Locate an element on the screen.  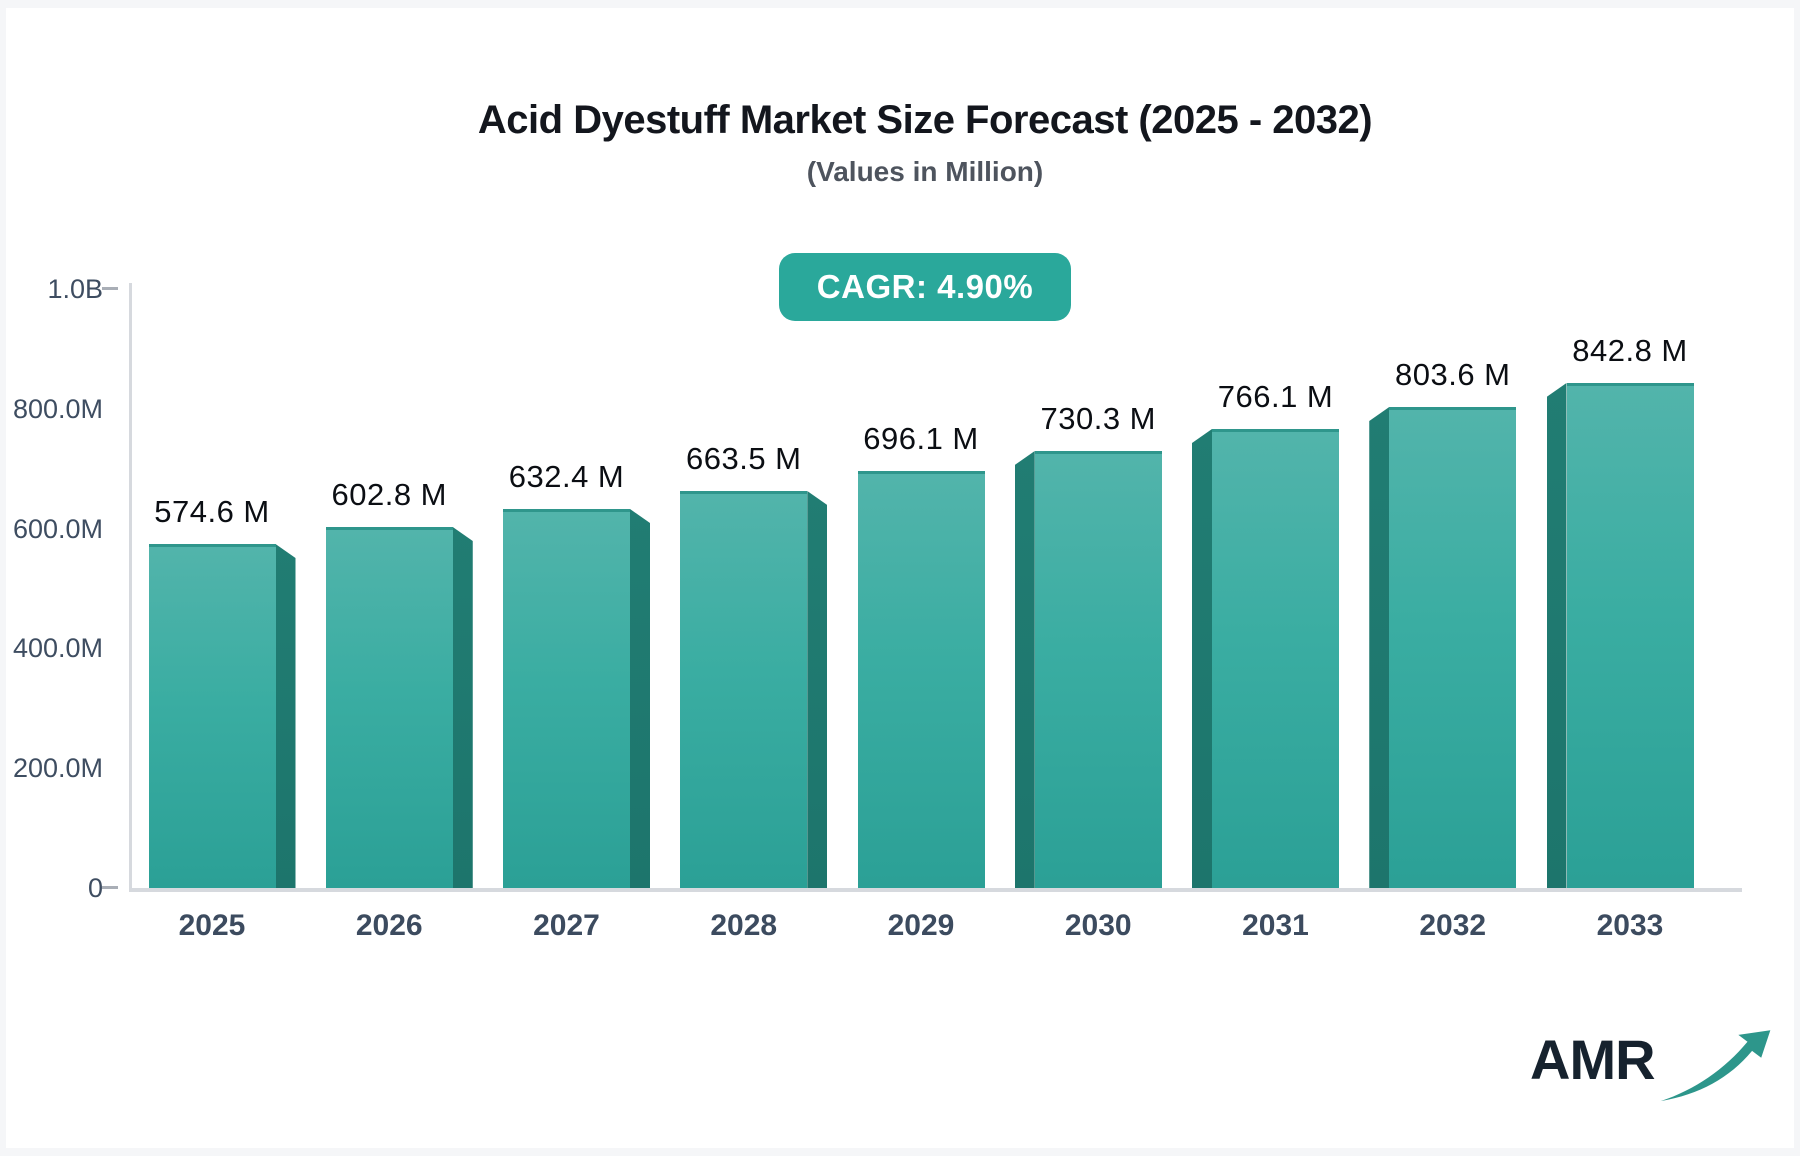
bar-value-label: 803.6 M is located at coordinates (1452, 374).